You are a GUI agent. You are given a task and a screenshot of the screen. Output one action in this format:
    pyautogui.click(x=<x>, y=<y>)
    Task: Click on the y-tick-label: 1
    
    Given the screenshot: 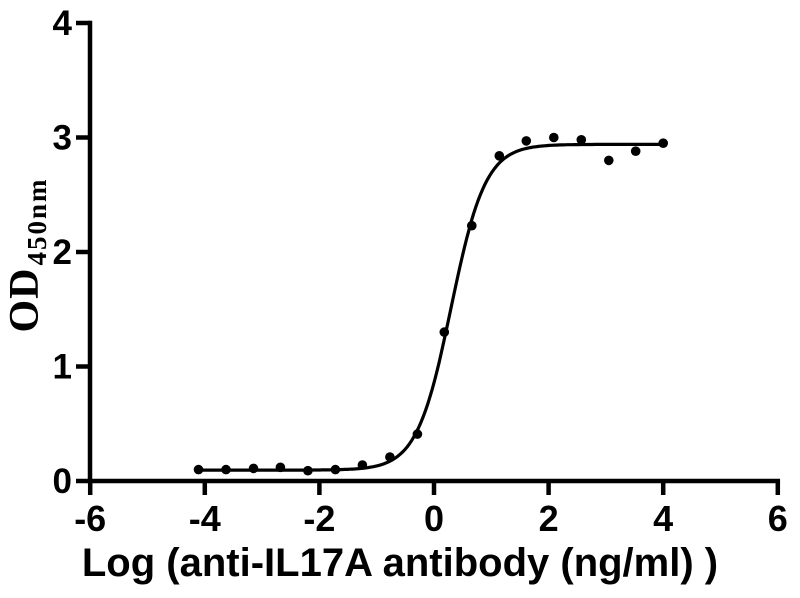 What is the action you would take?
    pyautogui.click(x=62, y=367)
    